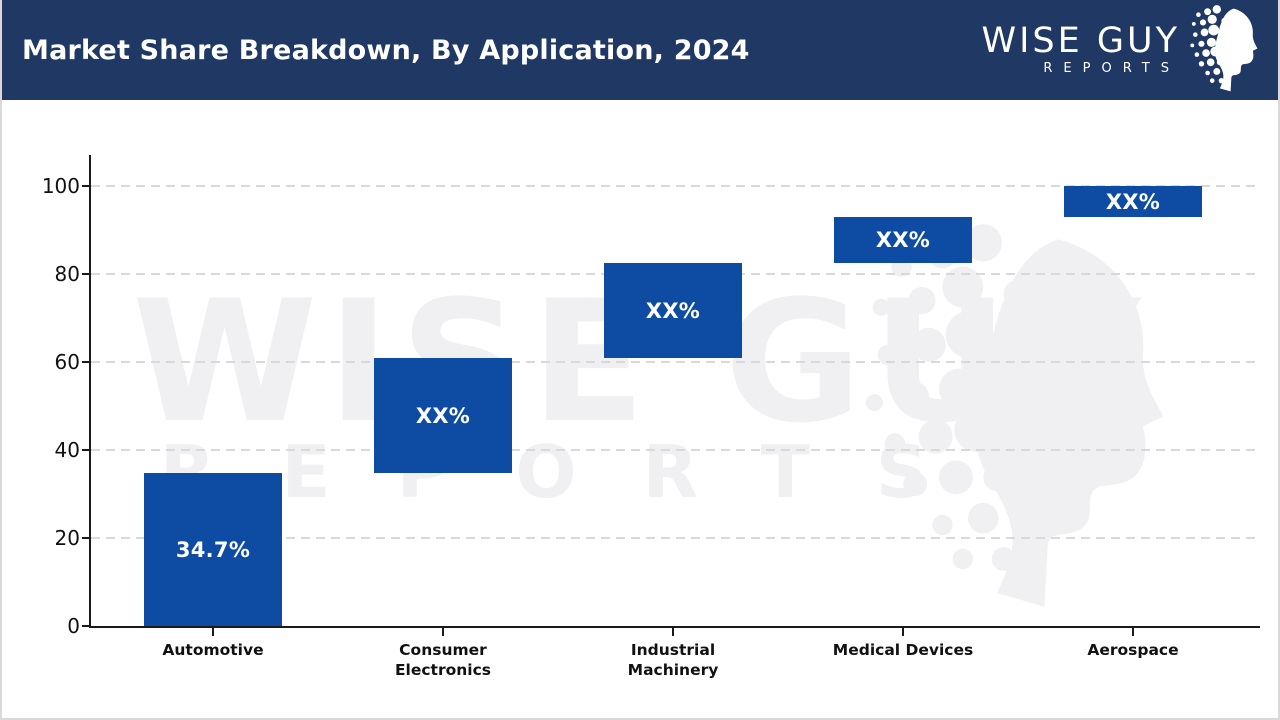  Describe the element at coordinates (67, 450) in the screenshot. I see `y-tick-label: 40` at that location.